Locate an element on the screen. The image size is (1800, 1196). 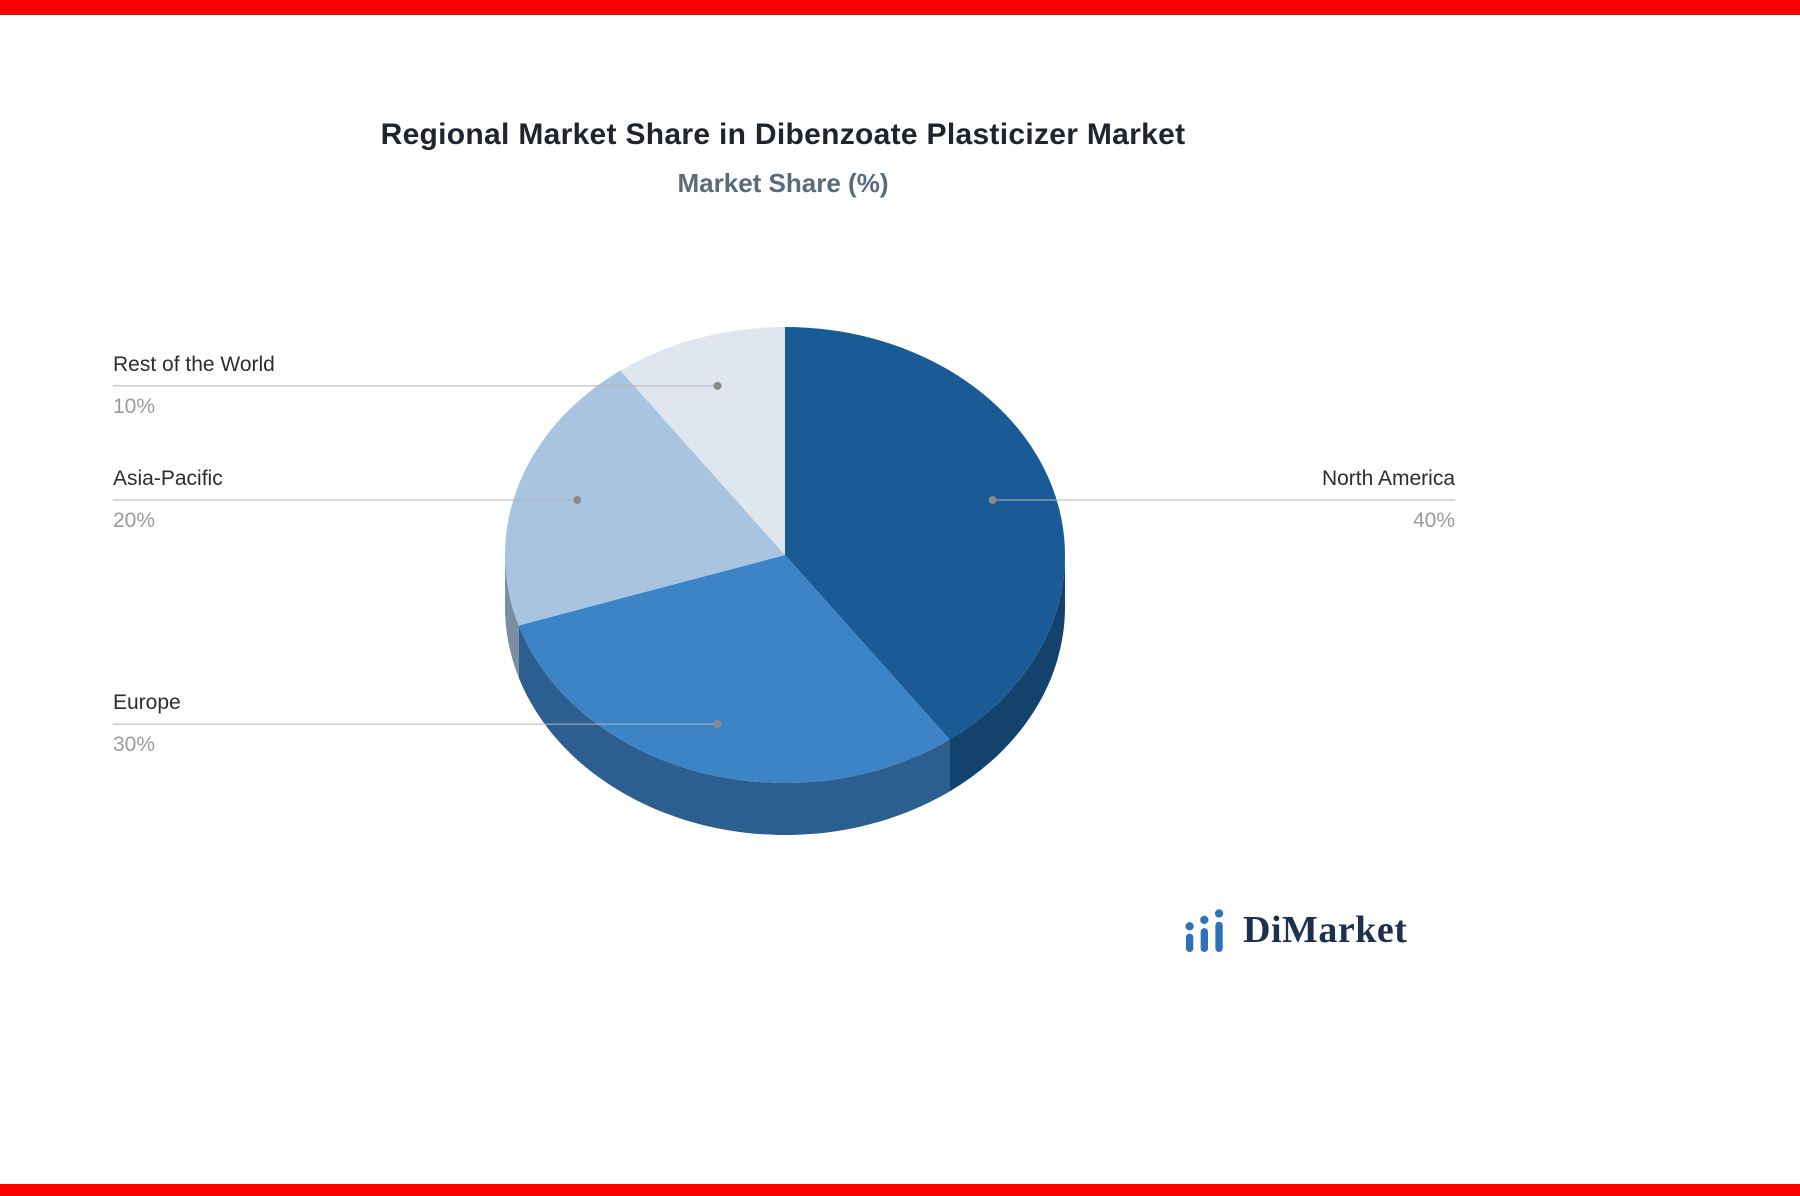
brand-logo: DiMarket is located at coordinates (1296, 930).